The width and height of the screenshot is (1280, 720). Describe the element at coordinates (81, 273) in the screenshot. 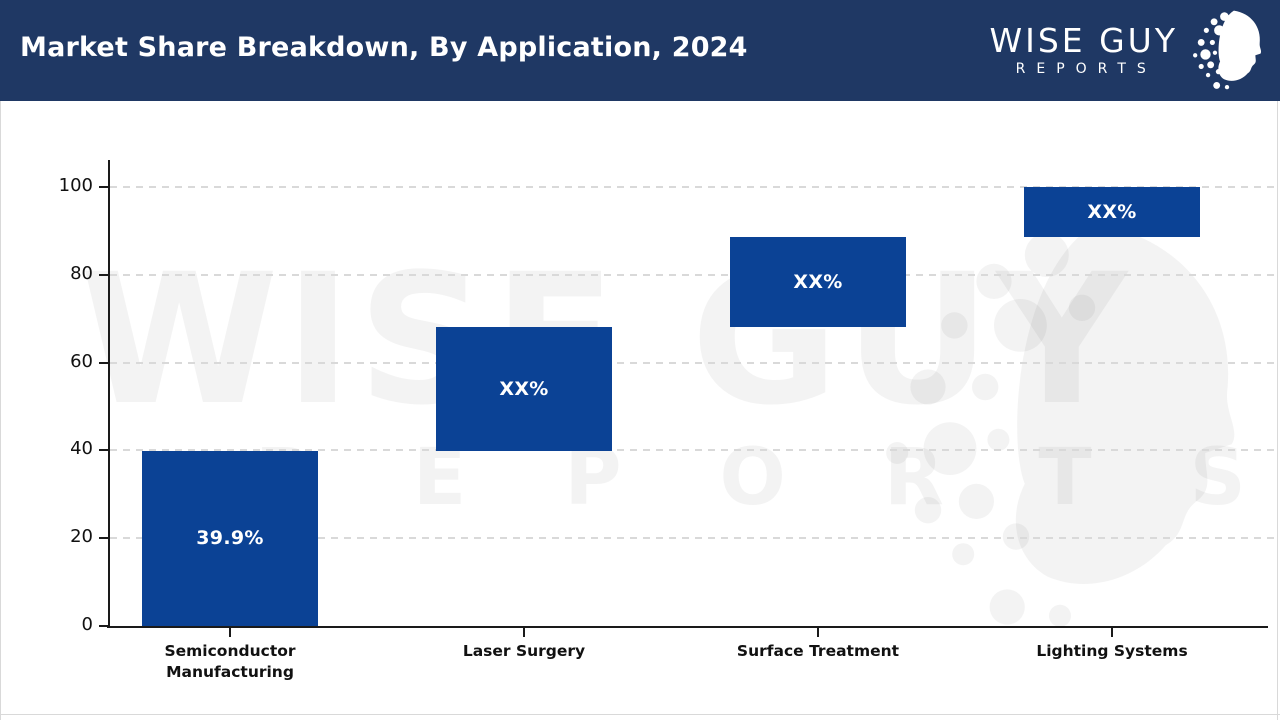

I see `y-tick-label-80: 80` at that location.